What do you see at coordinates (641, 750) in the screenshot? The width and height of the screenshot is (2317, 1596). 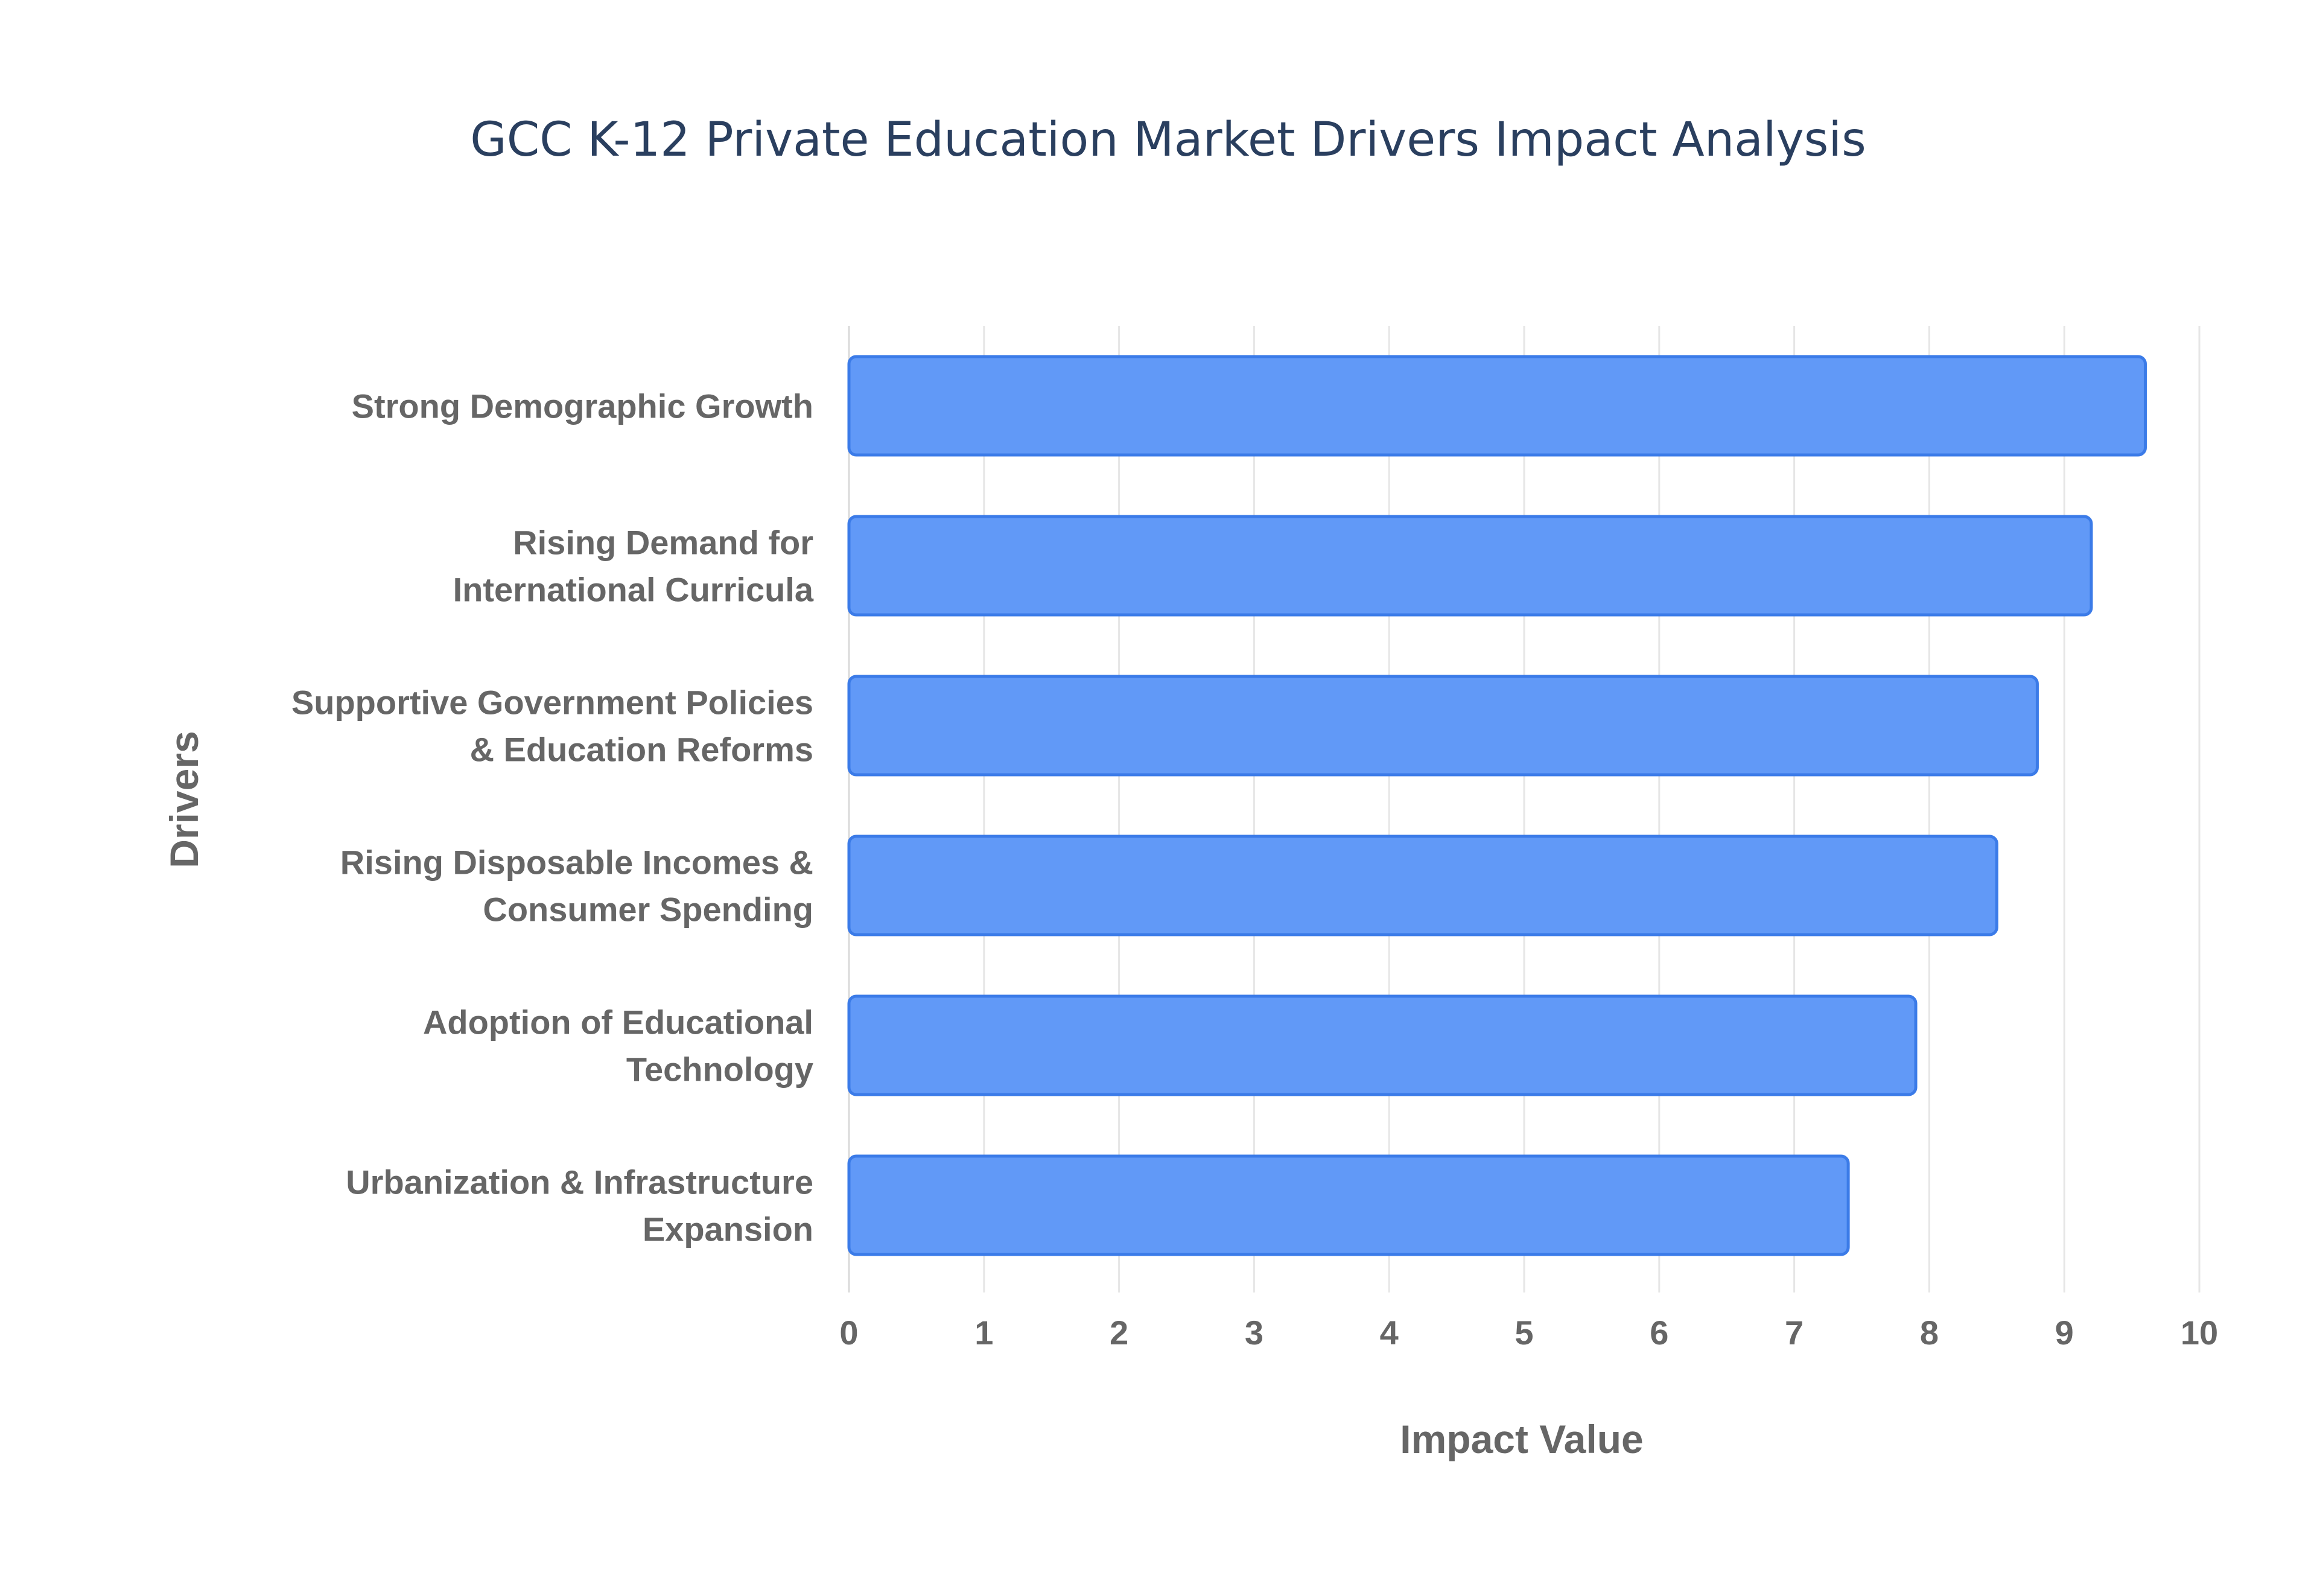 I see `y-tick-label: & Education Reforms` at bounding box center [641, 750].